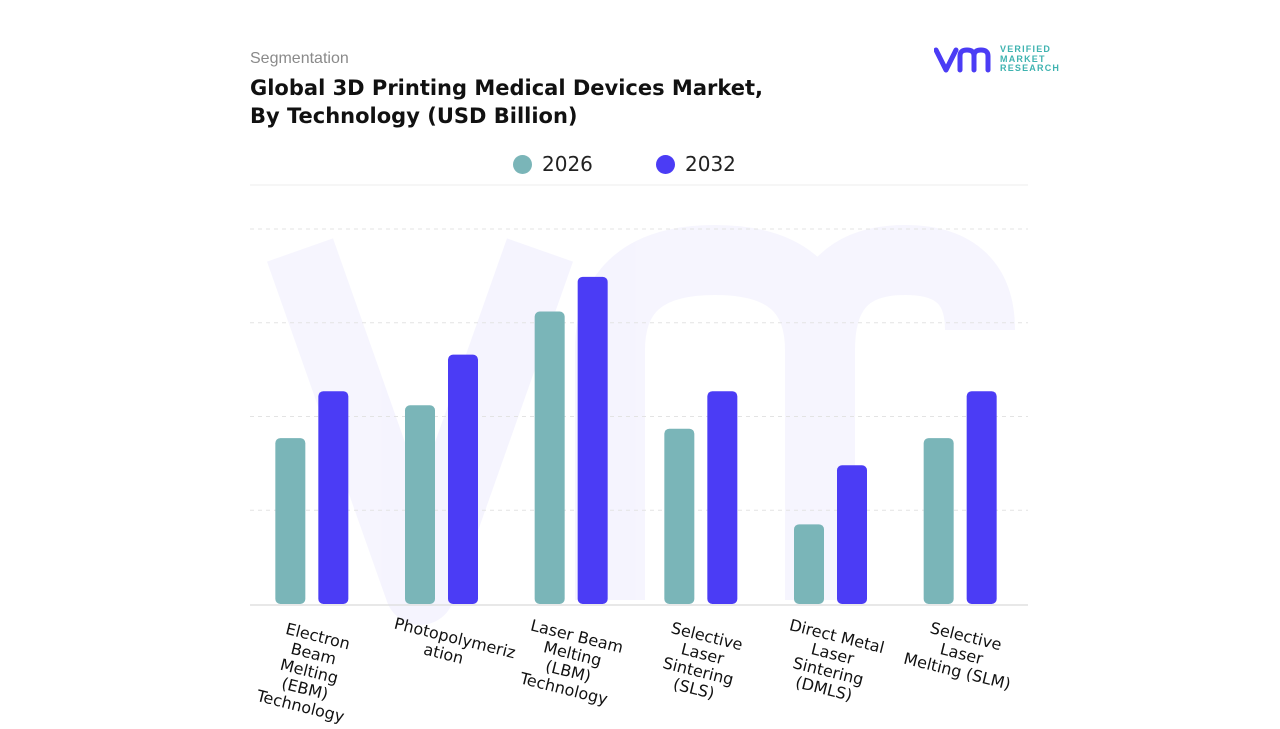 The height and width of the screenshot is (729, 1280). Describe the element at coordinates (414, 116) in the screenshot. I see `chart-title-line-2: By Technology (USD Billion)` at that location.